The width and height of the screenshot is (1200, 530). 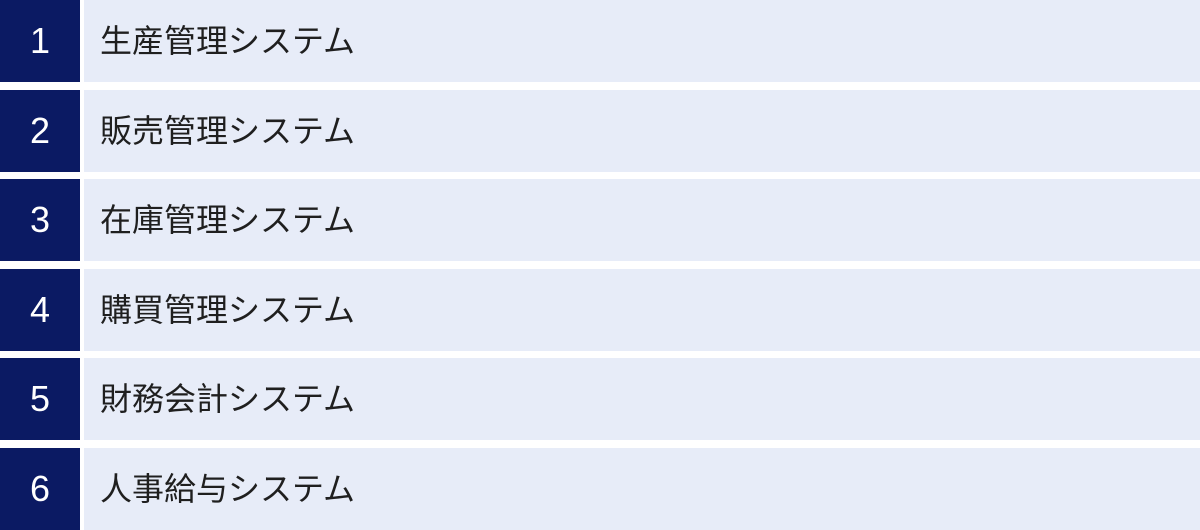 What do you see at coordinates (642, 130) in the screenshot?
I see `item-row-body: 販売管理システム` at bounding box center [642, 130].